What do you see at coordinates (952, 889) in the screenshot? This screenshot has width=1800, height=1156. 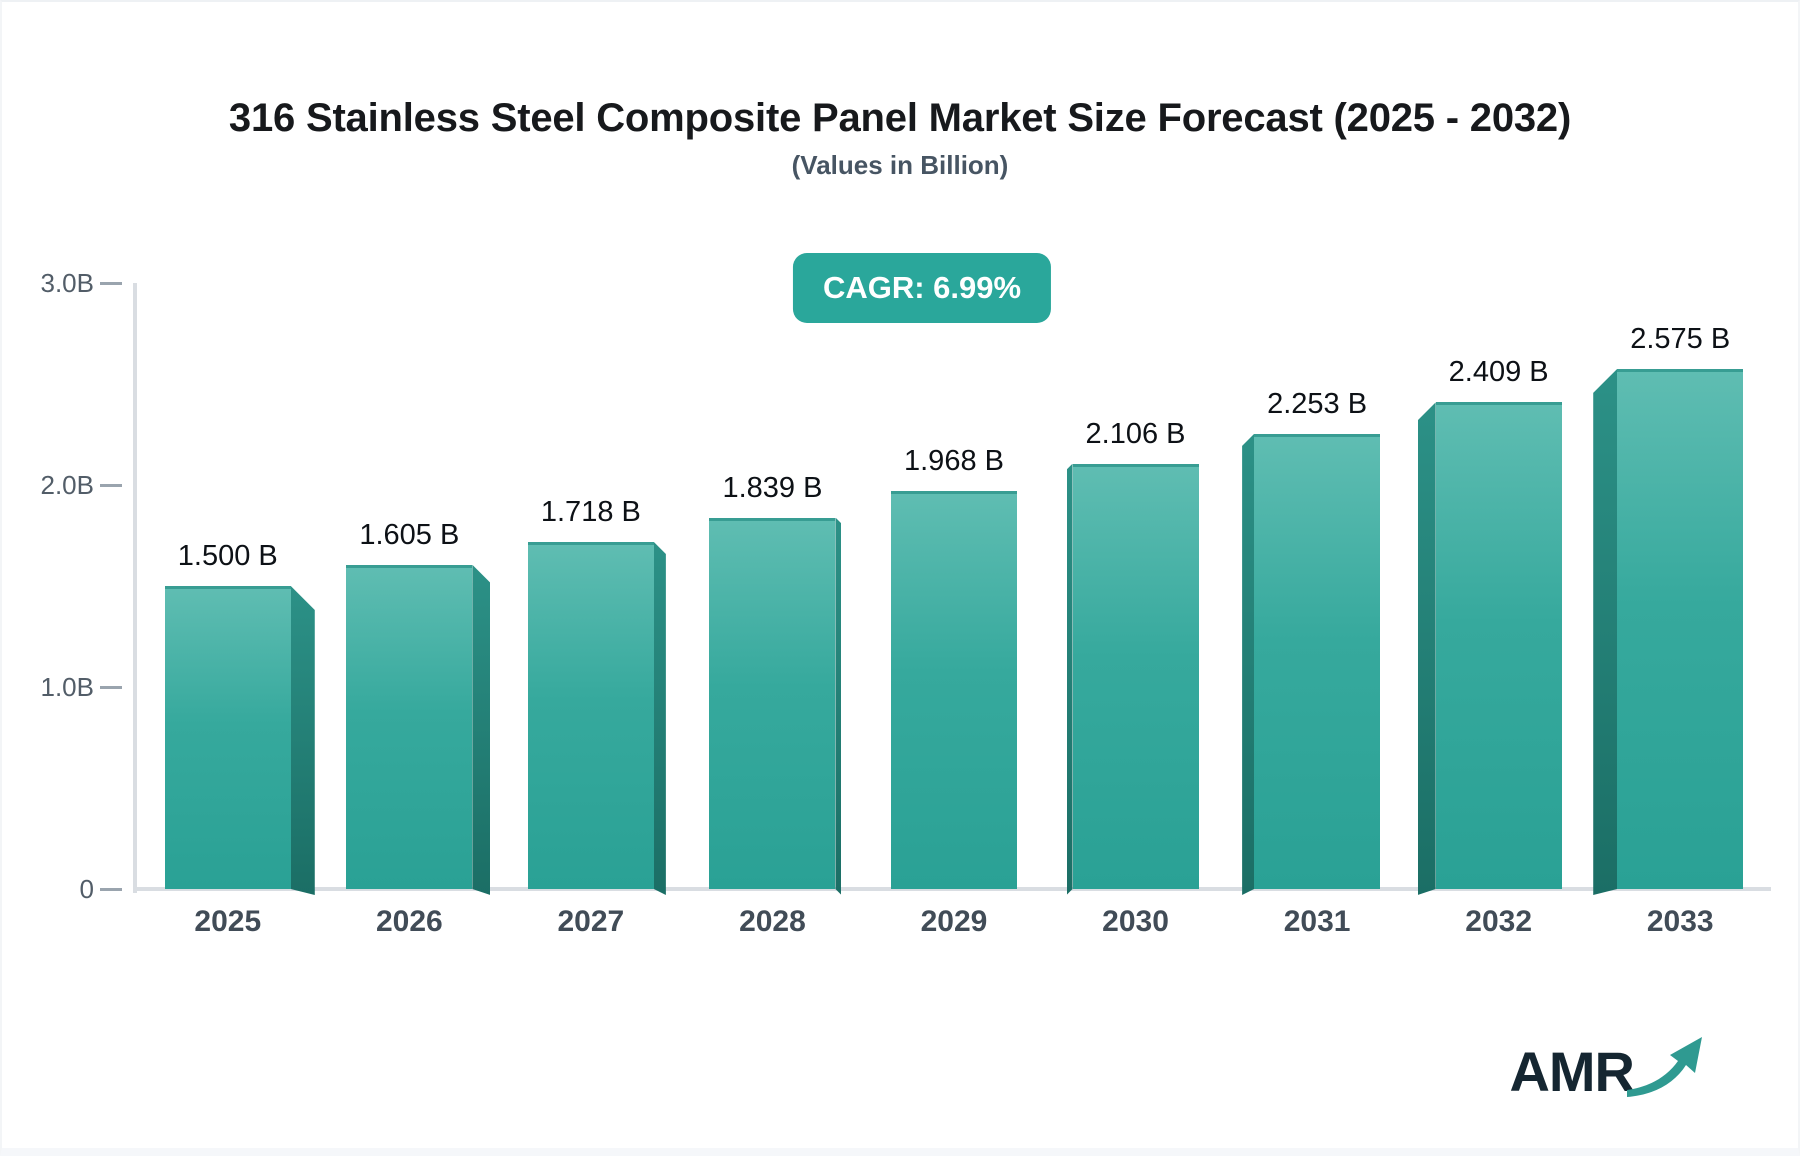 I see `x-axis-line` at bounding box center [952, 889].